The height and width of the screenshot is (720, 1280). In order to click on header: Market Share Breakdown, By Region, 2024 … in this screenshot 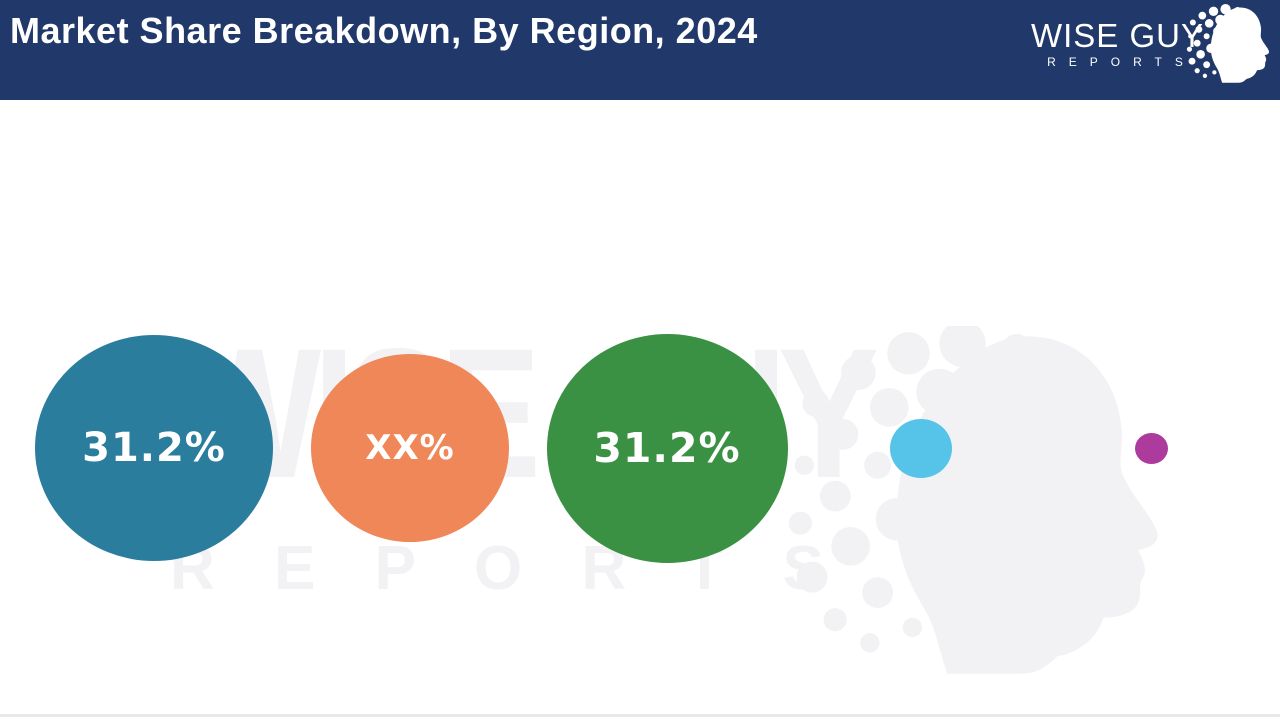, I will do `click(640, 50)`.